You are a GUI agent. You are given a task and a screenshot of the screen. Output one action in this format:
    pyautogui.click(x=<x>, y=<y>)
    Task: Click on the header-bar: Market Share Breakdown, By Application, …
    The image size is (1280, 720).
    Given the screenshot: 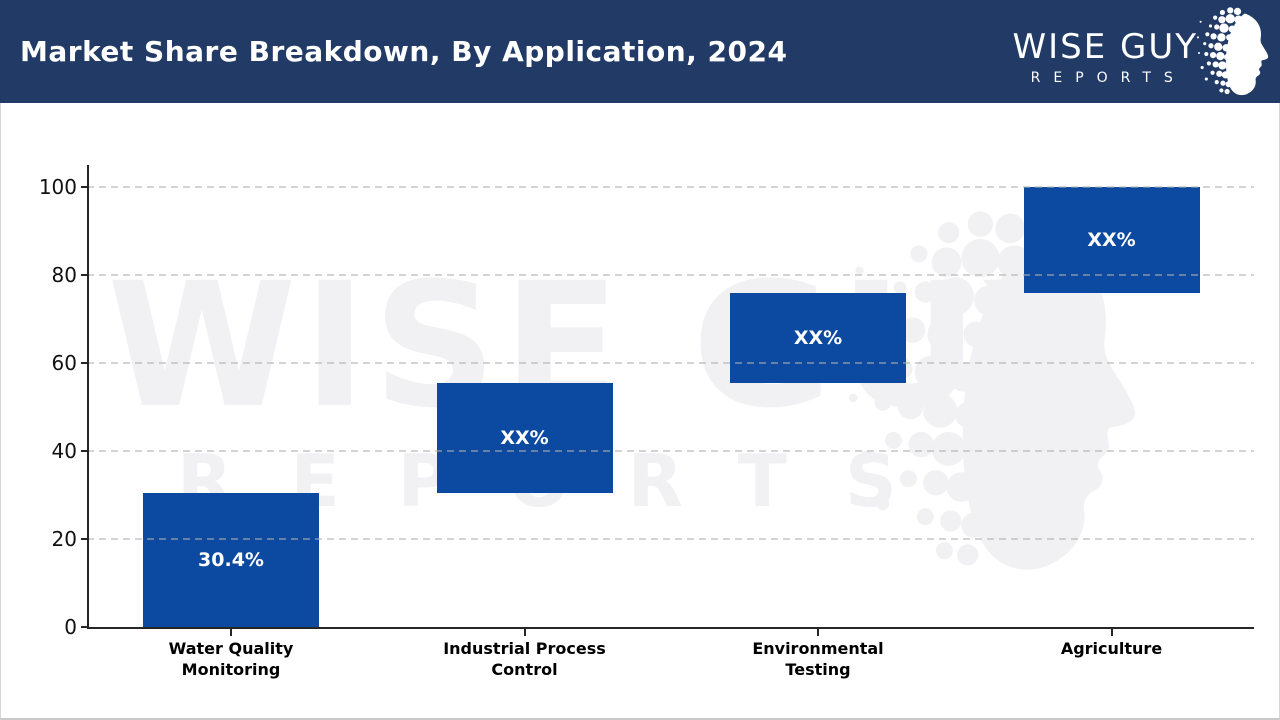 What is the action you would take?
    pyautogui.click(x=640, y=51)
    